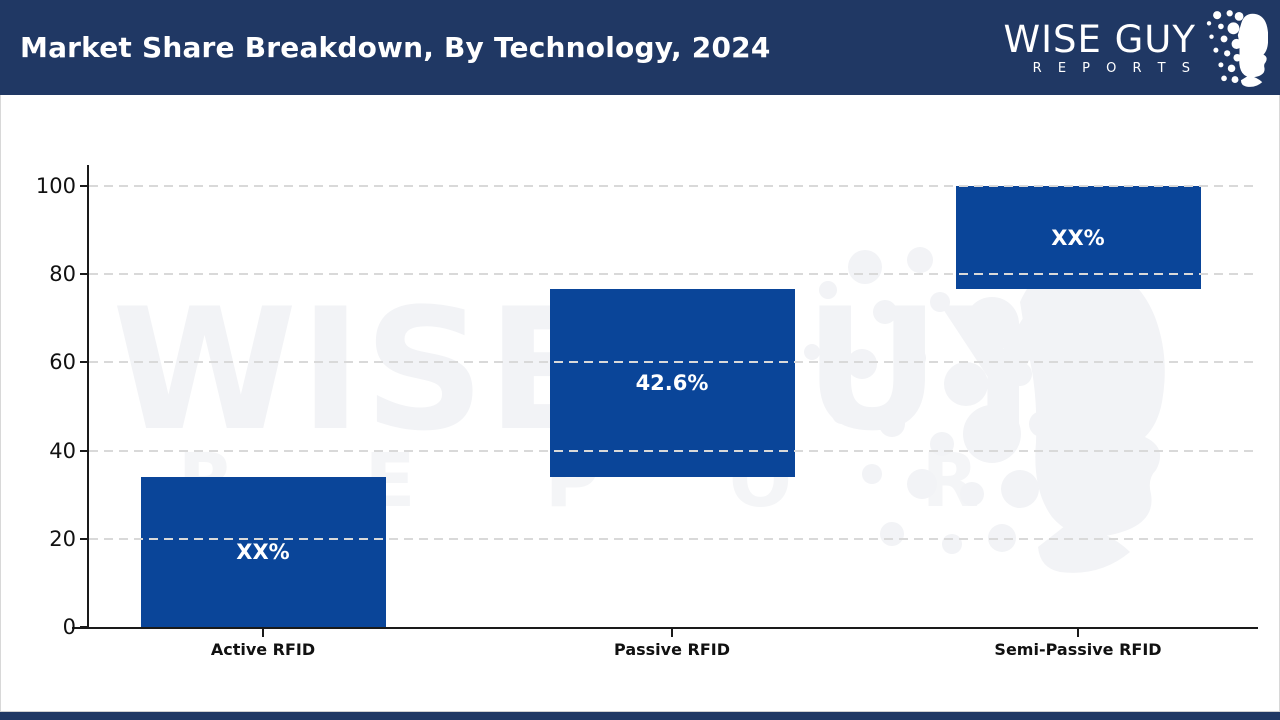 The height and width of the screenshot is (720, 1280). I want to click on bar: XX%, so click(263, 552).